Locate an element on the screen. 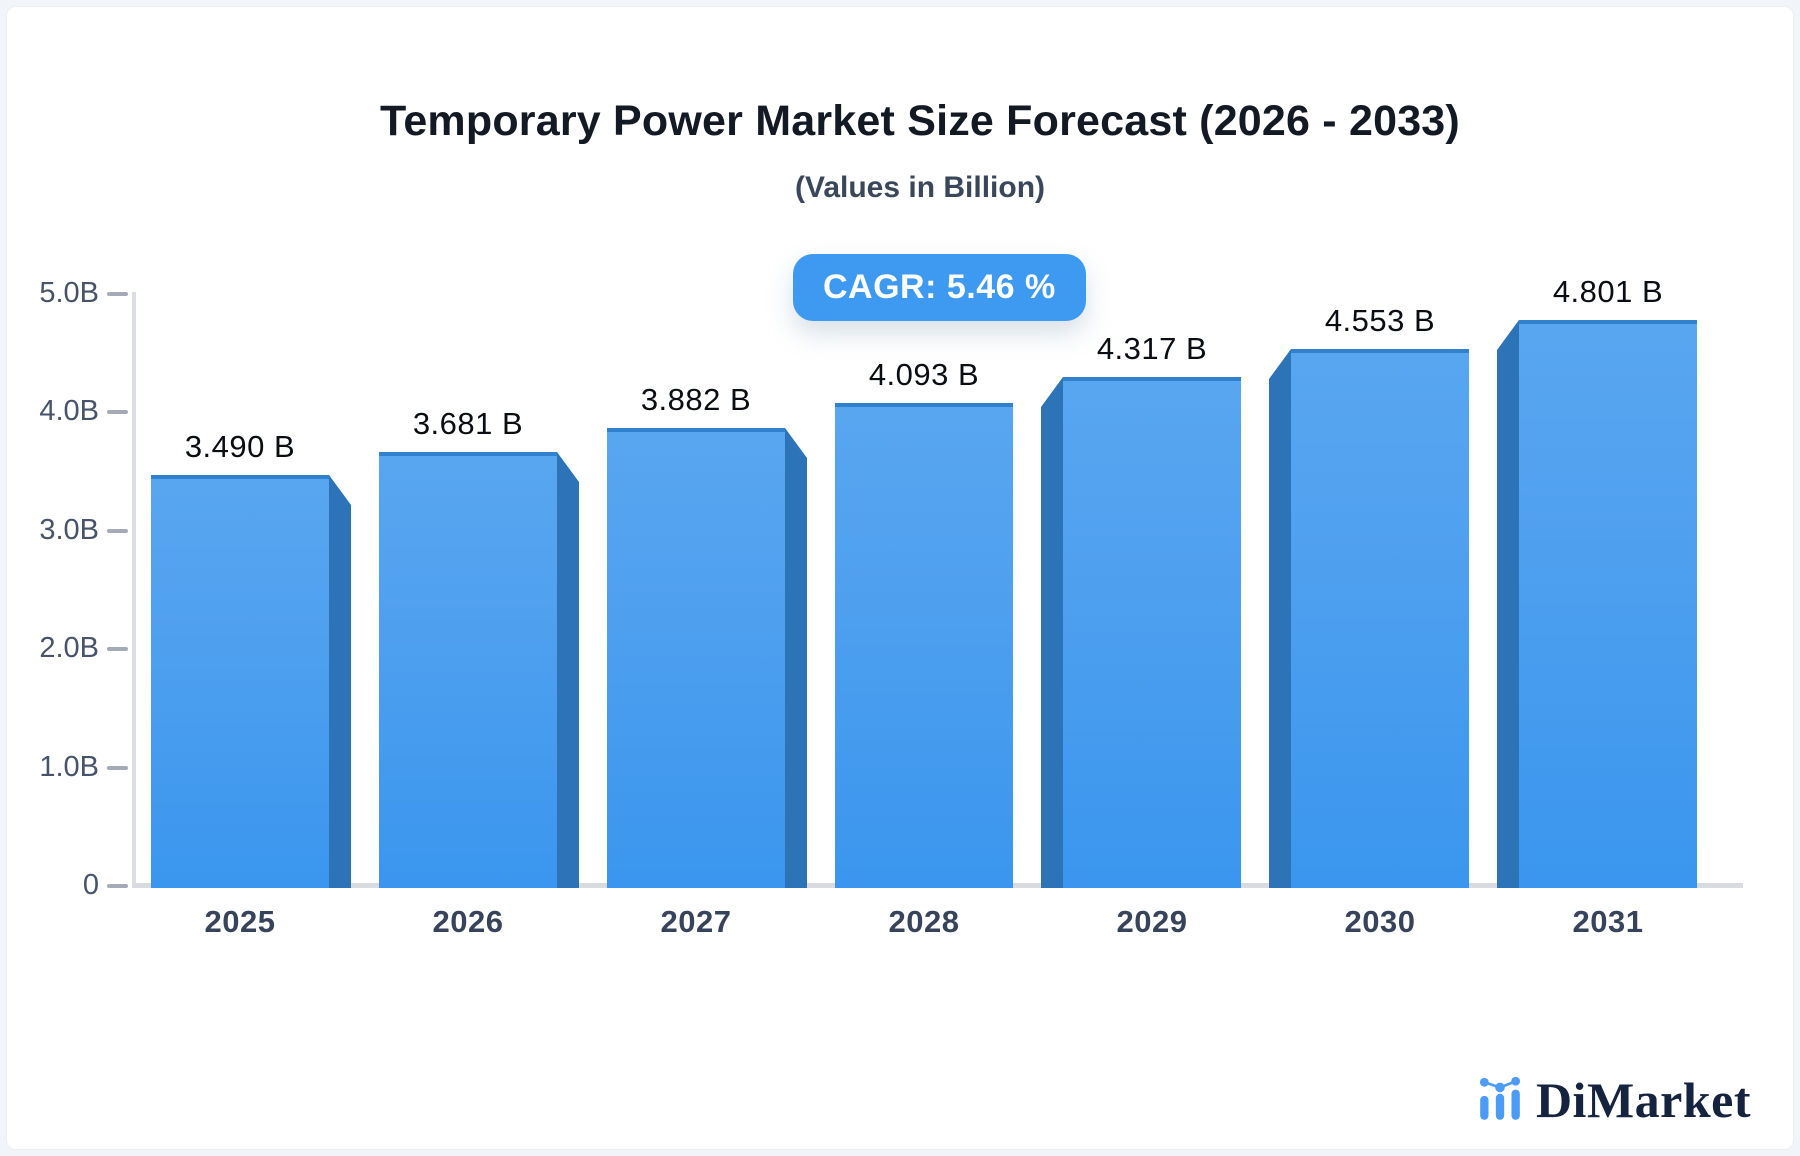  bar-value-label: 4.801 B is located at coordinates (1608, 291).